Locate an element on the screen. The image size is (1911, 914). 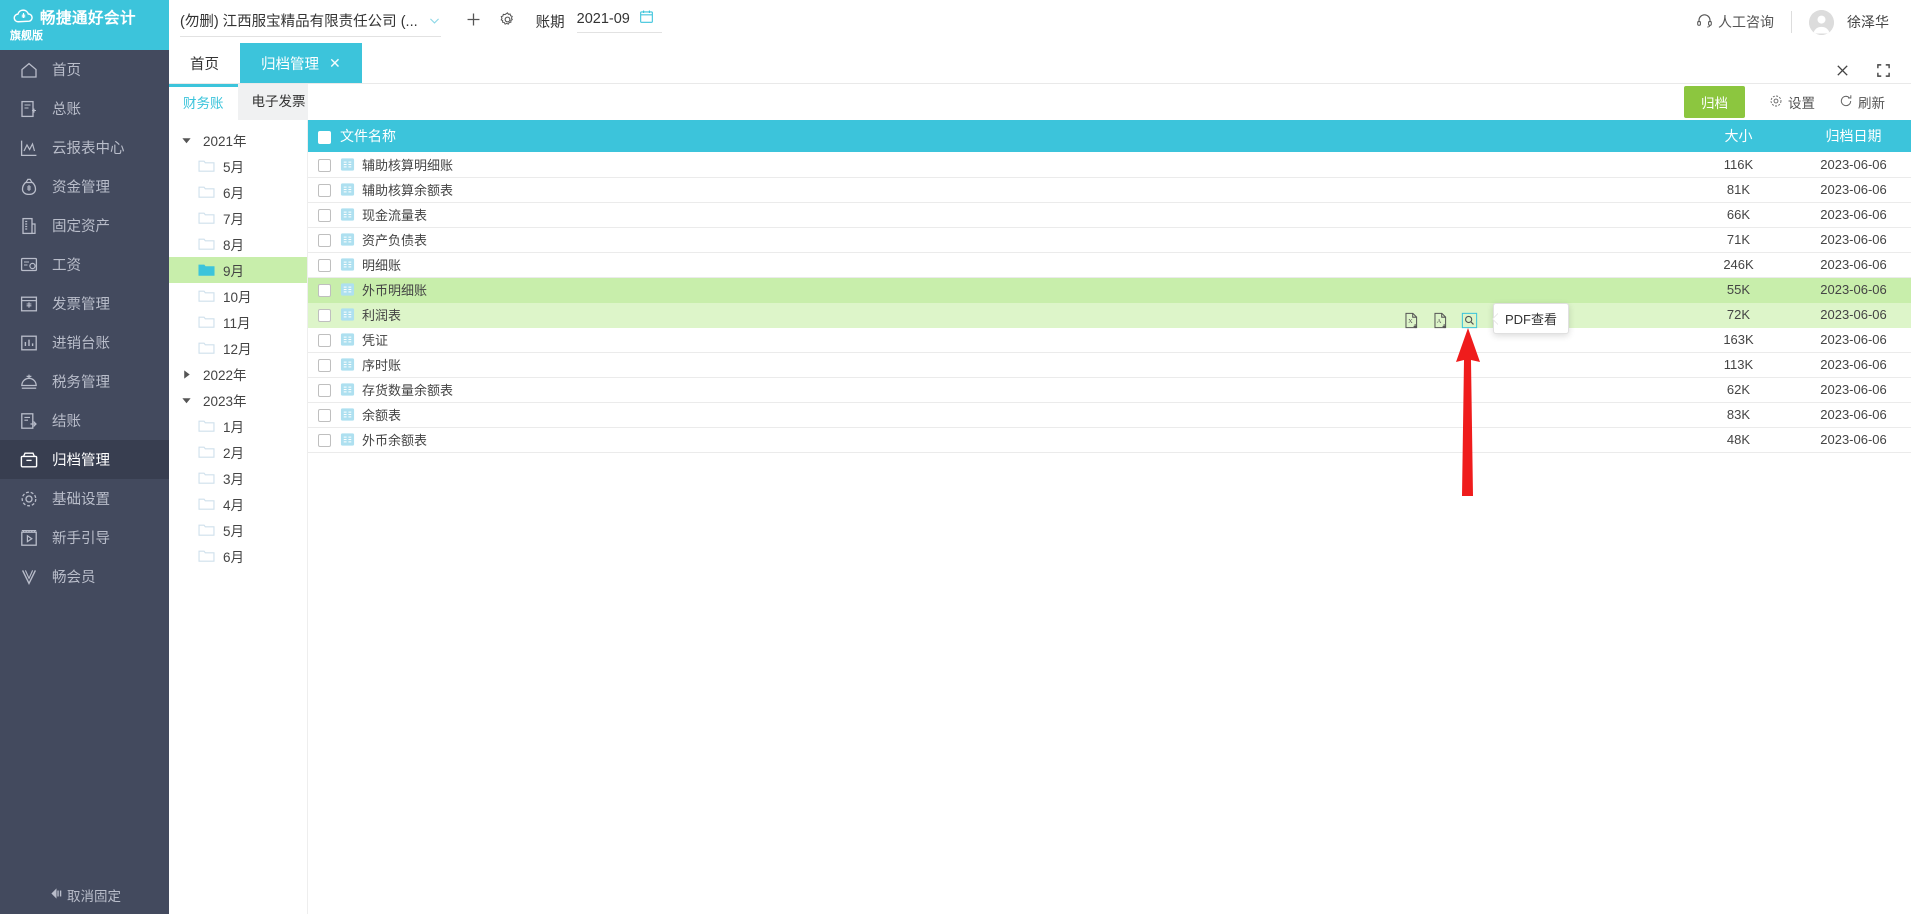
sub-tab-2: 电子发票 is located at coordinates (279, 102).